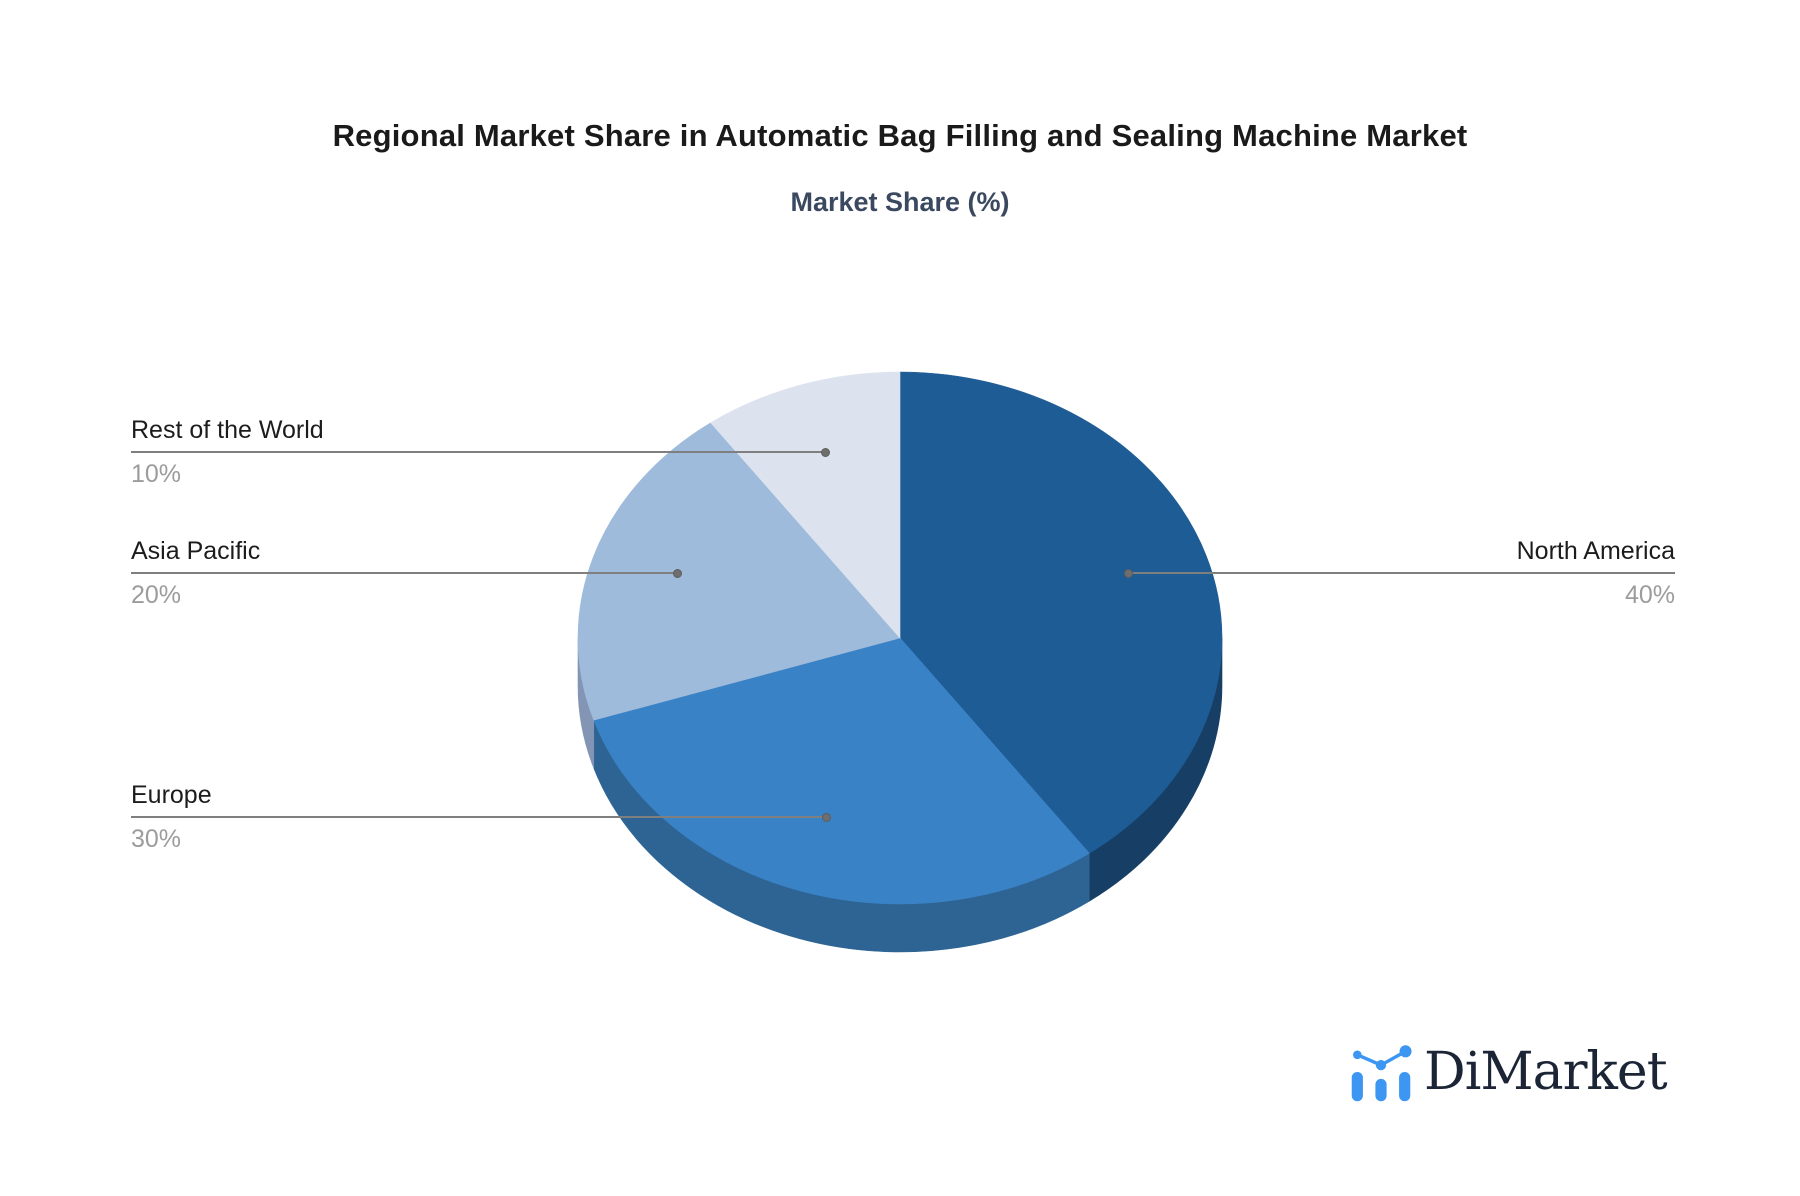  What do you see at coordinates (405, 573) in the screenshot?
I see `callout-line-asia-pacific` at bounding box center [405, 573].